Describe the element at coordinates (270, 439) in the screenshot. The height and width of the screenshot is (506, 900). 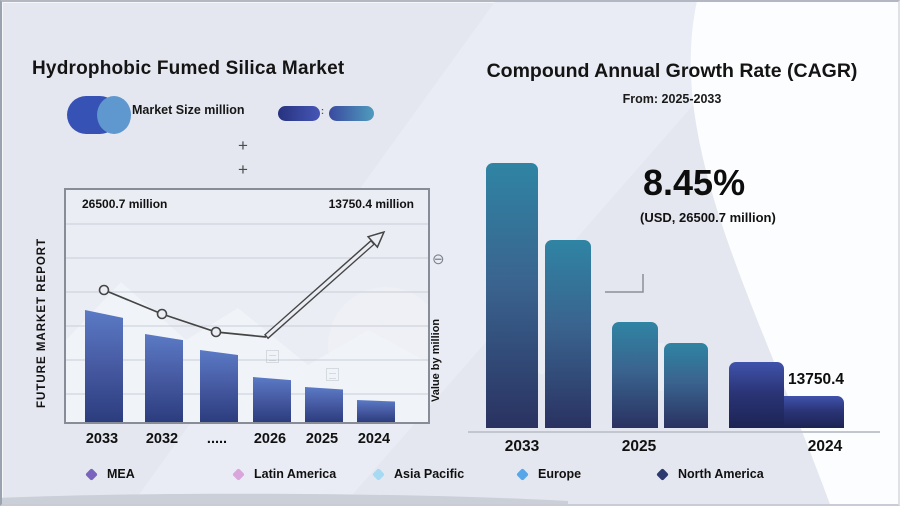
I see `x-axis-label-2026: 2026` at that location.